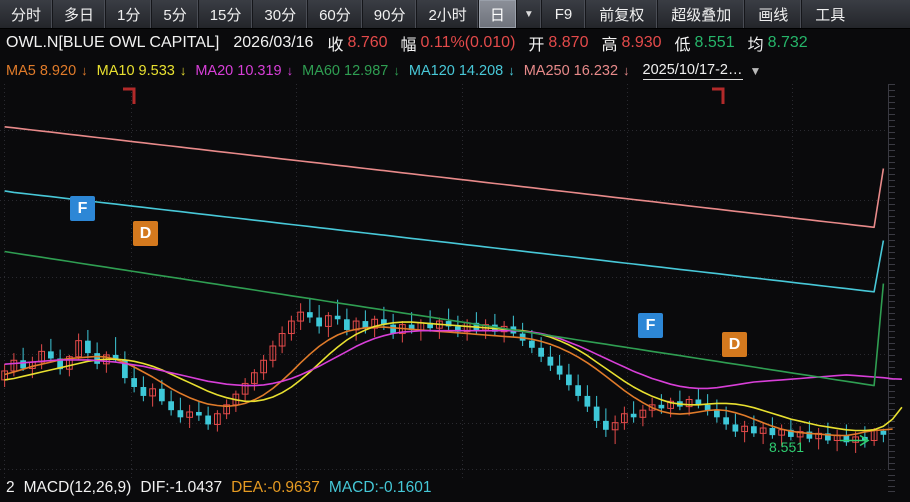  I want to click on period-buttons: 分时 多日 1分 5分 15分 30分 60分 90分 2小时日, so click(258, 14).